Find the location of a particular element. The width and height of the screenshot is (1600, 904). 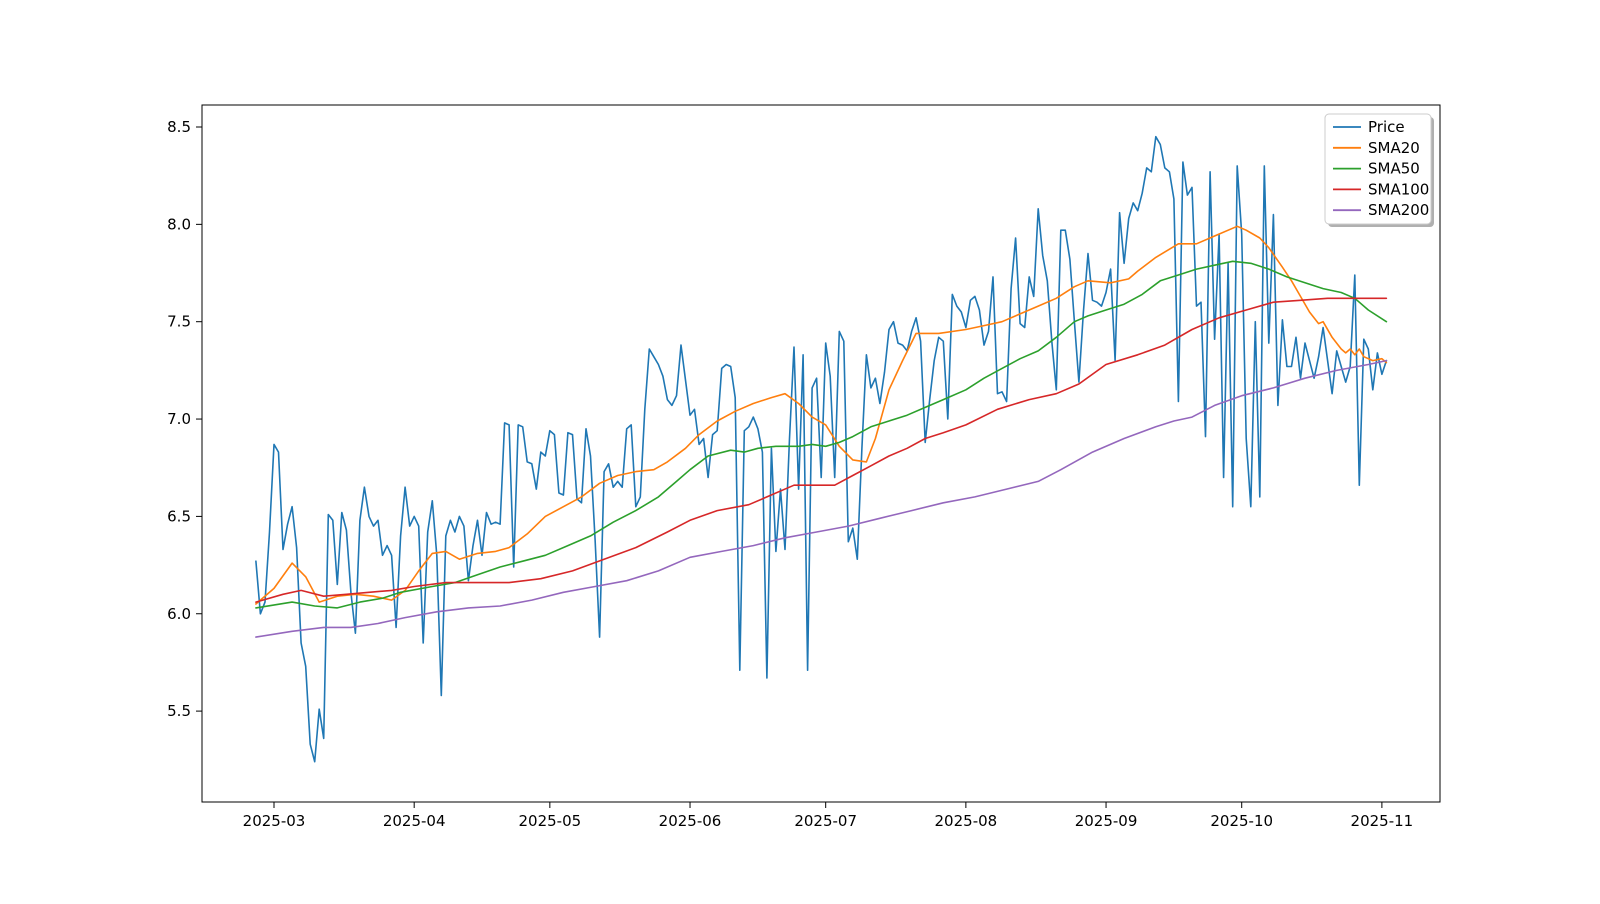

legend-item-sma100: SMA100 is located at coordinates (1381, 189).